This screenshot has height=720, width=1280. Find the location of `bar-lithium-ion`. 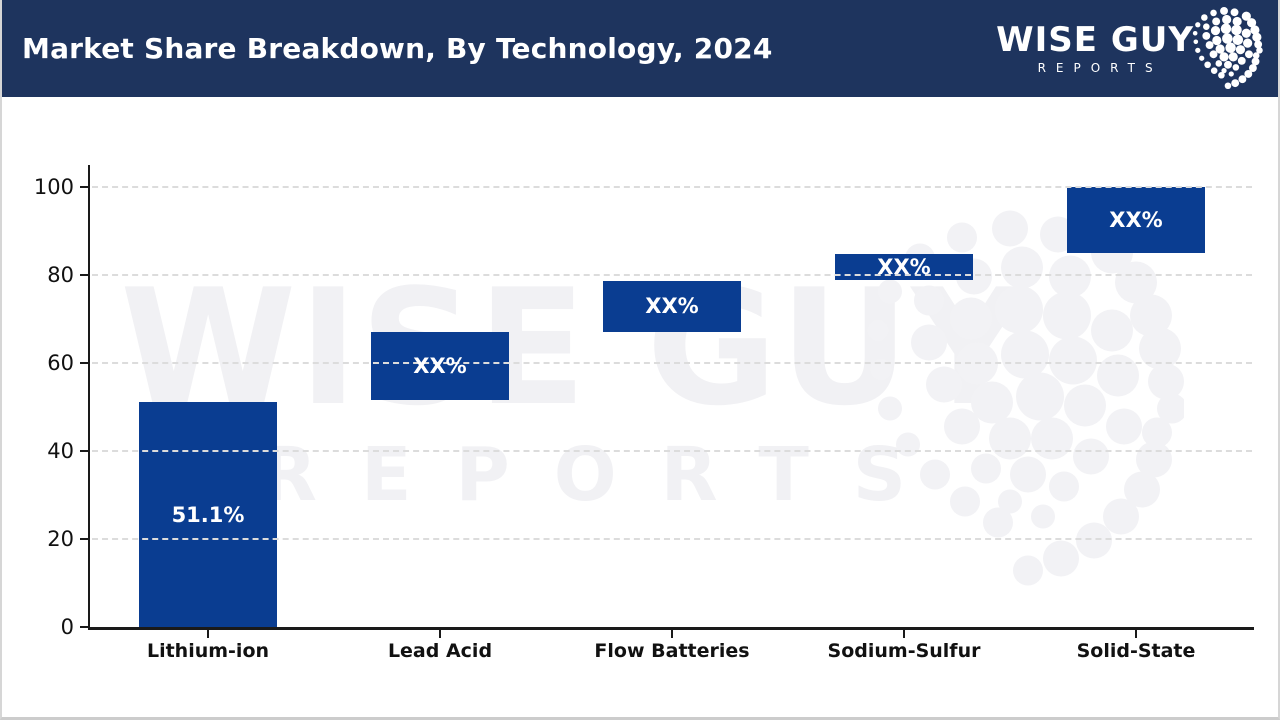

bar-lithium-ion is located at coordinates (208, 514).